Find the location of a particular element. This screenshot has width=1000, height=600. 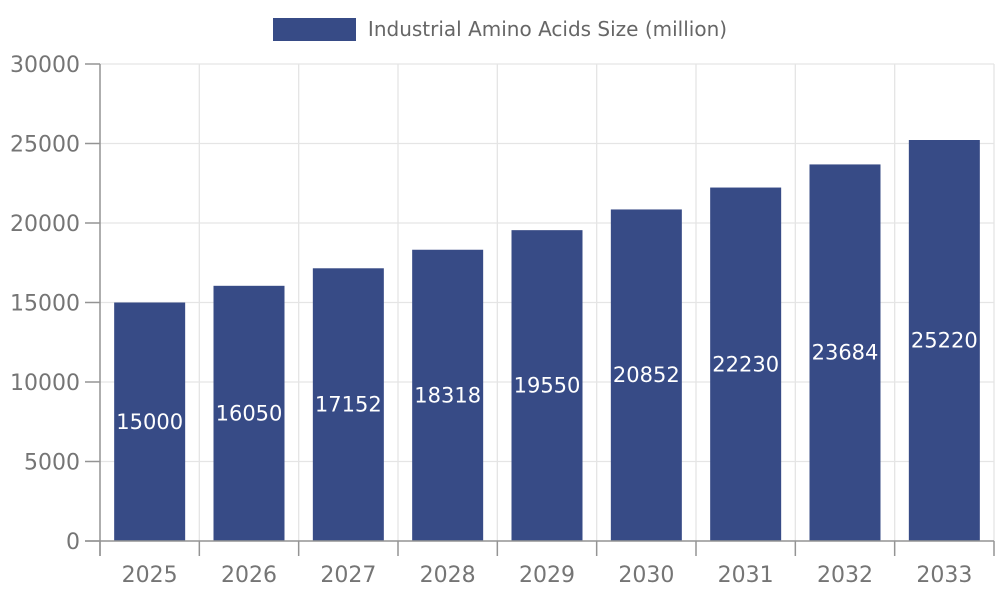

bar-value-label: 18318 is located at coordinates (447, 395).